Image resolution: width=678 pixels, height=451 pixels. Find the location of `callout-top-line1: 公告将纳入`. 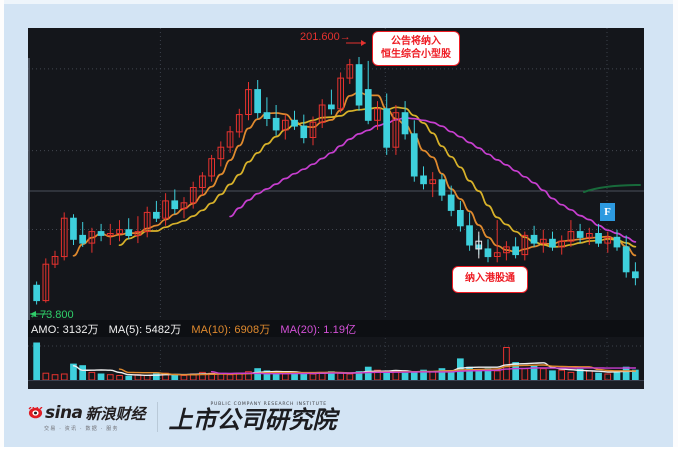

callout-top-line1: 公告将纳入 is located at coordinates (416, 41).